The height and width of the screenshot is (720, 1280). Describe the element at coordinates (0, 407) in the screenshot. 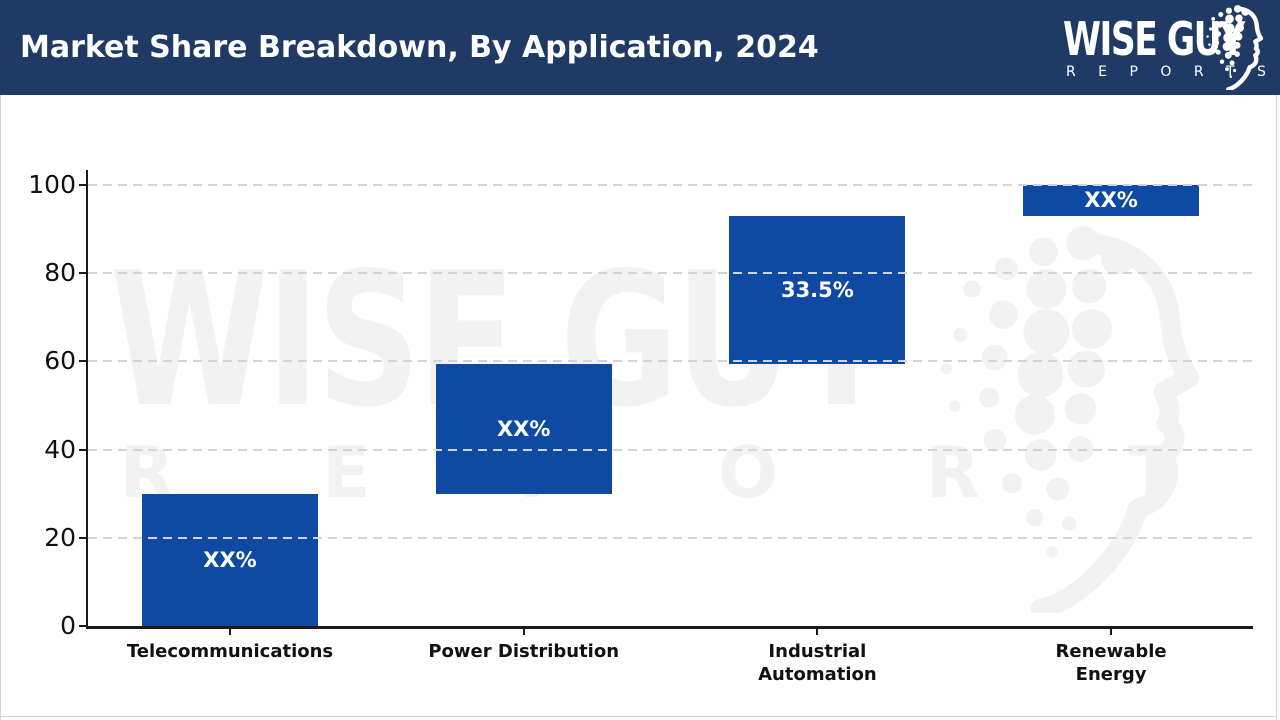

I see `frame-border-left` at that location.